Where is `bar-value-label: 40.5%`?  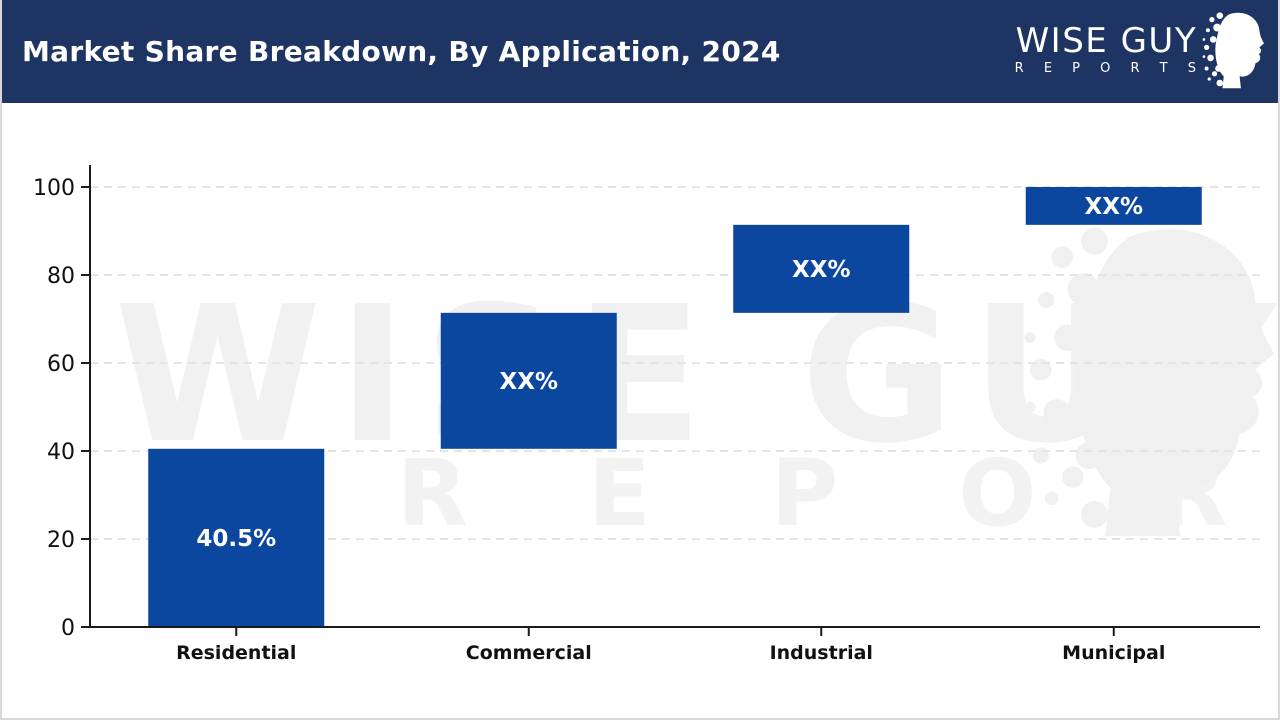 bar-value-label: 40.5% is located at coordinates (236, 539).